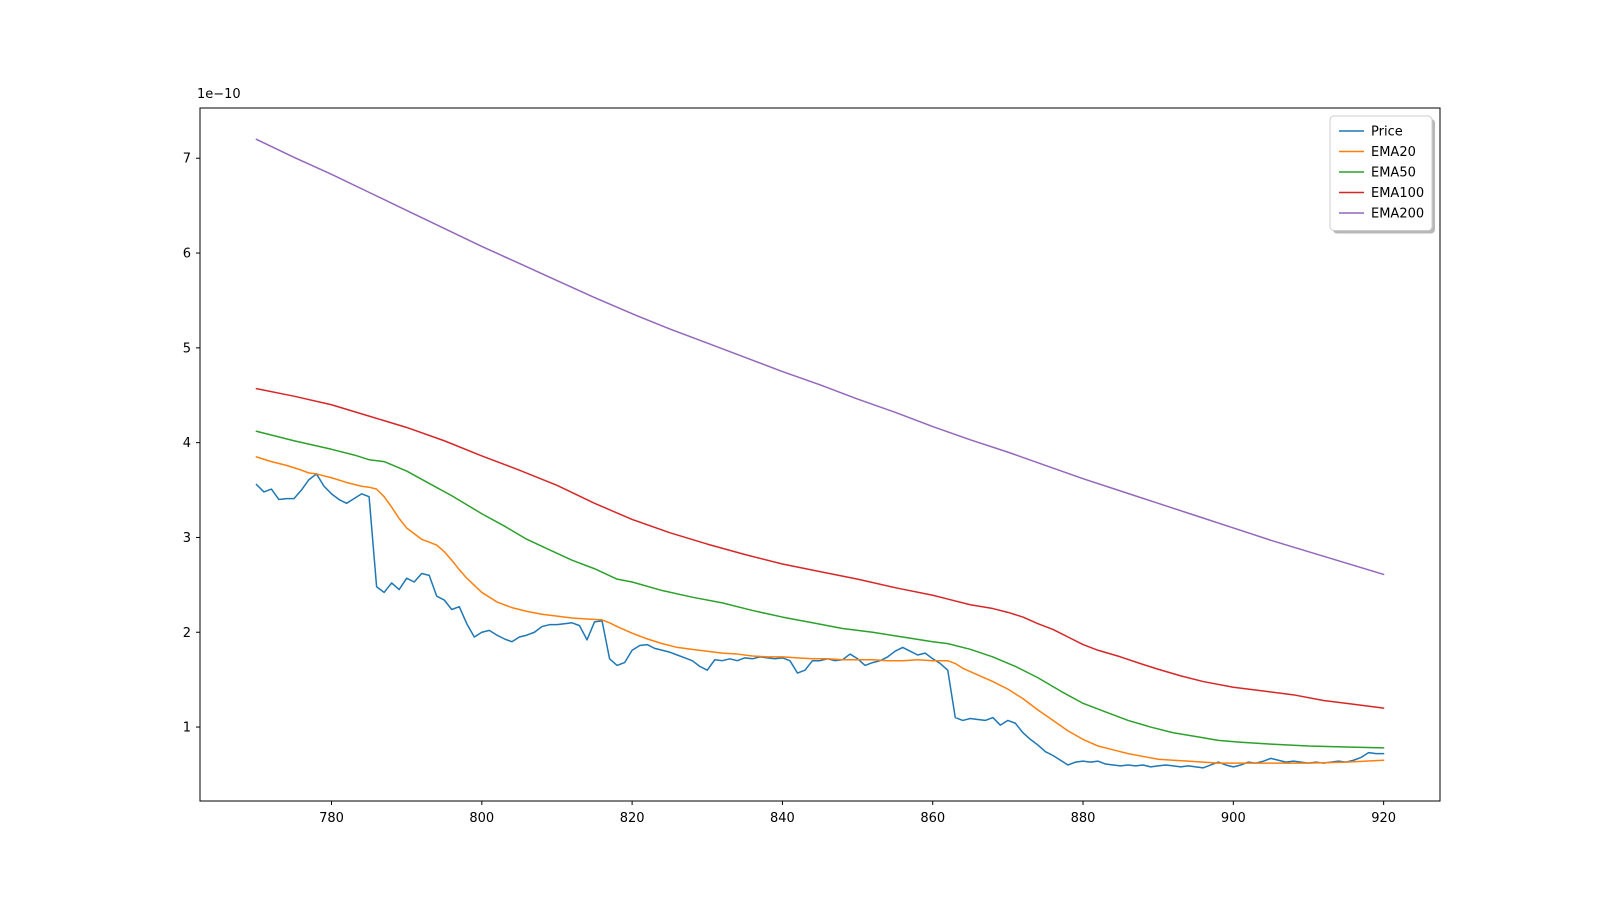 The width and height of the screenshot is (1600, 900). Describe the element at coordinates (187, 538) in the screenshot. I see `y-tick-label: 3` at that location.